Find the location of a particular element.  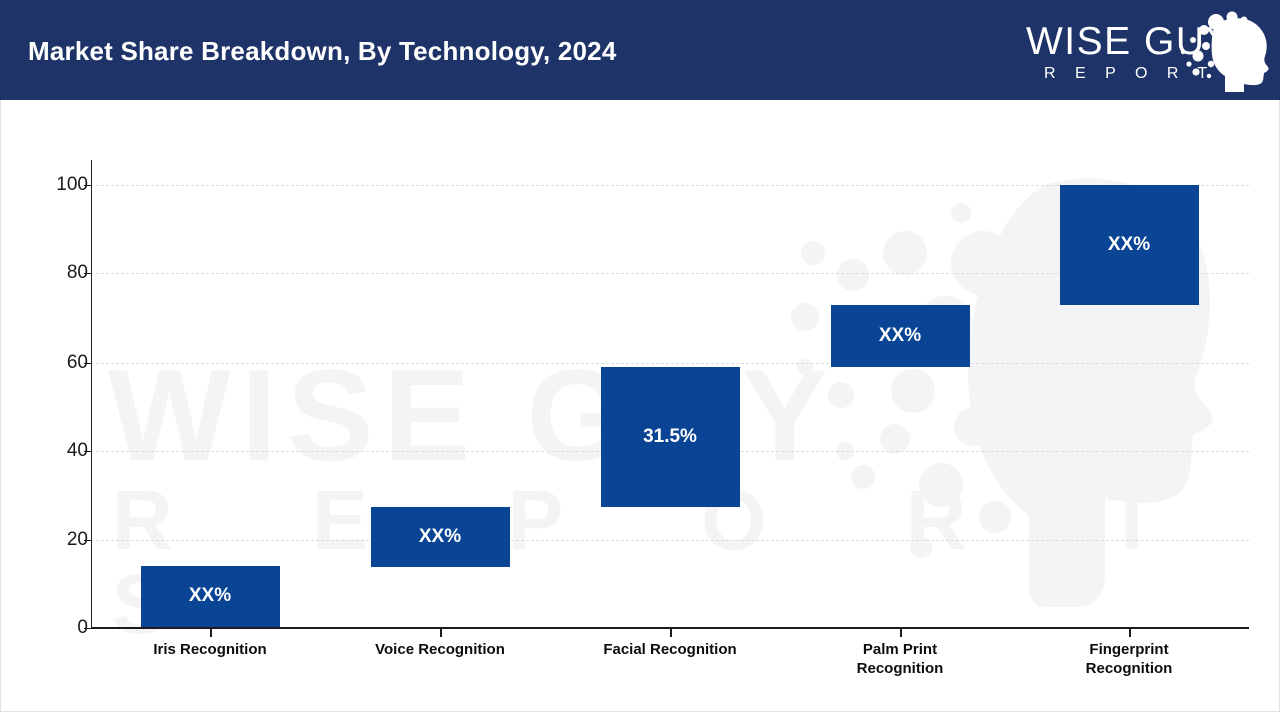

x-category-label-palm-print-recognition: Palm Print Recognition is located at coordinates (900, 659).